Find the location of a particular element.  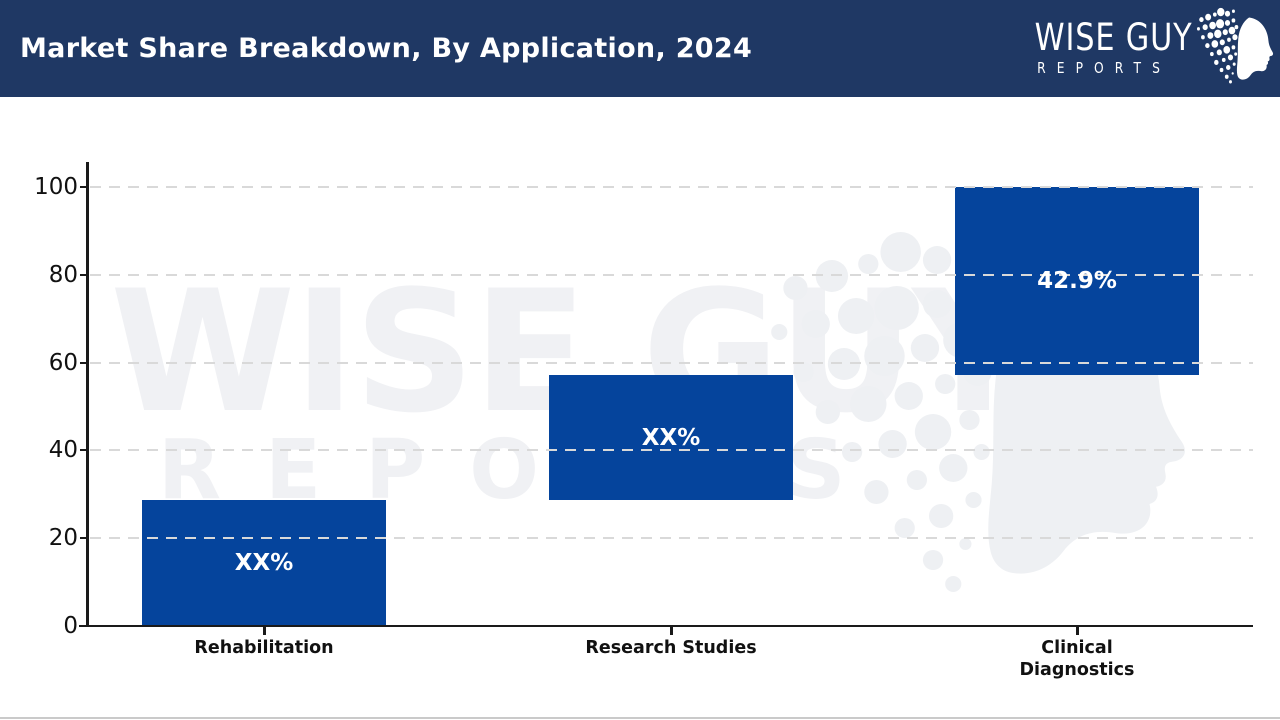

y-tick-label: 0 is located at coordinates (70, 626).